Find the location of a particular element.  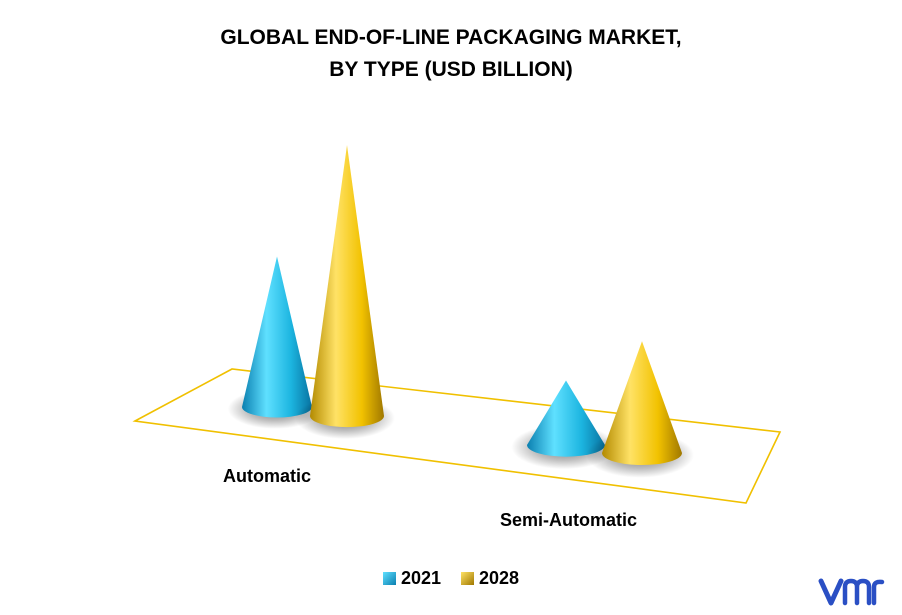

cone-body-semi-automatic-2028 is located at coordinates (642, 403).